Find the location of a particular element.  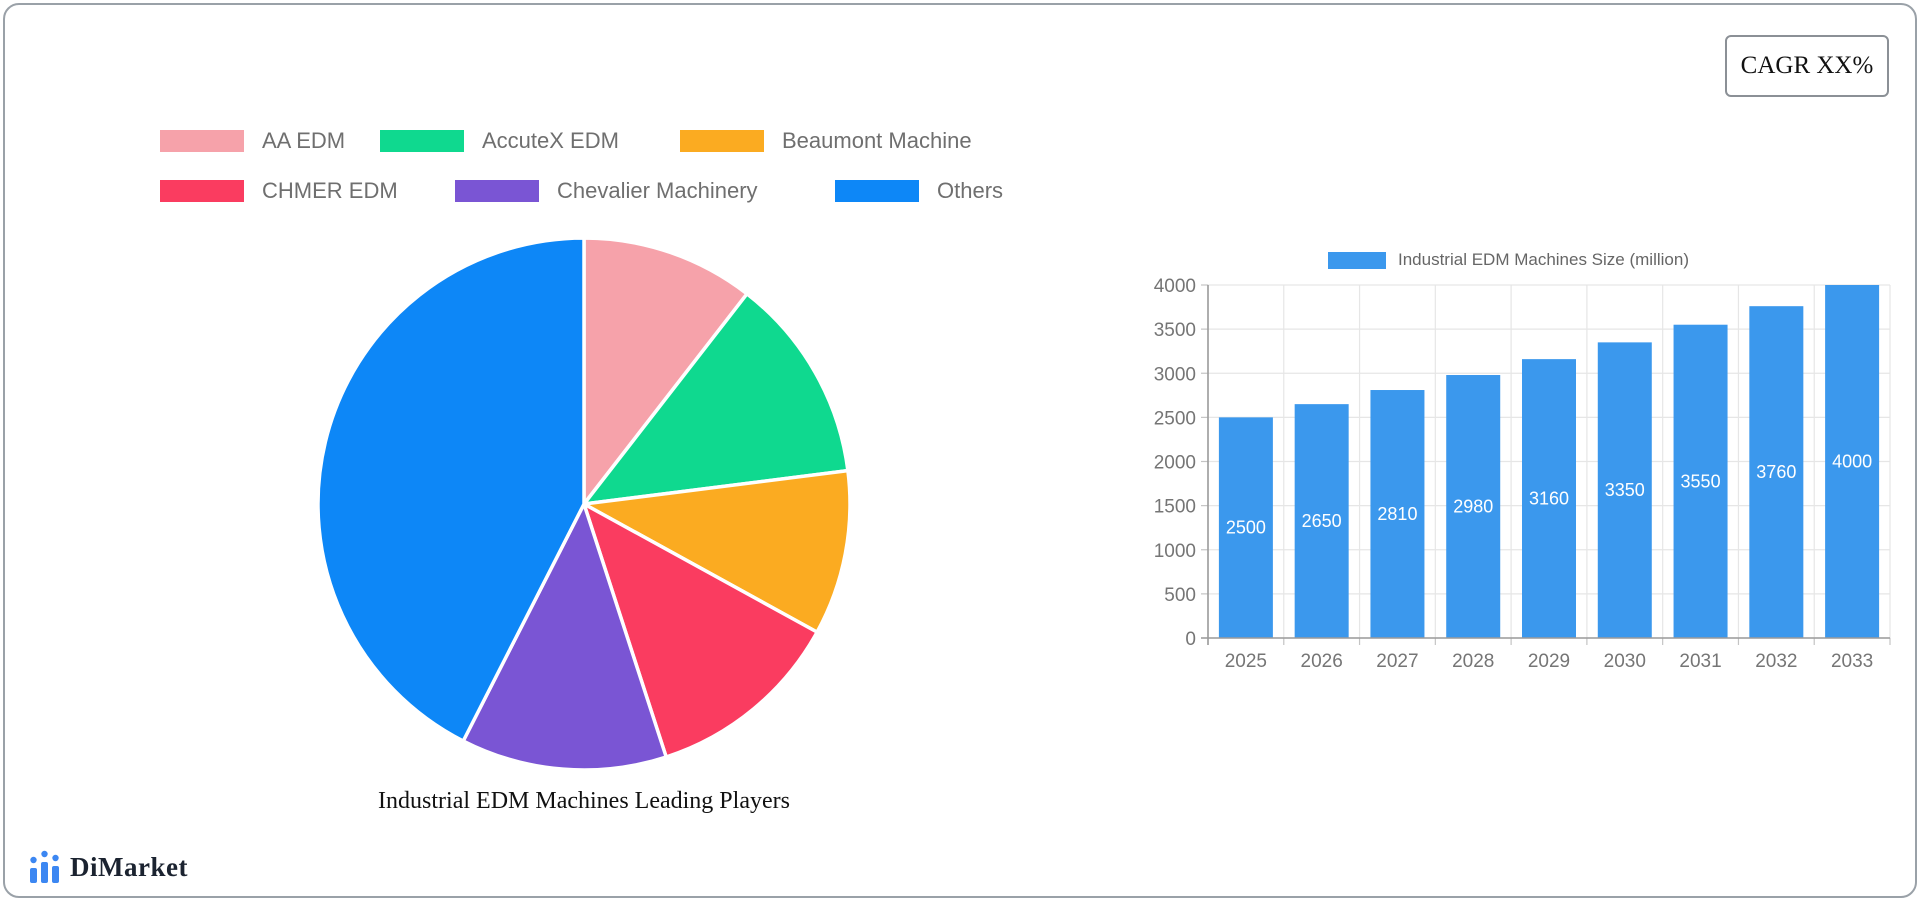

y-tick-label: 0 is located at coordinates (1190, 639).